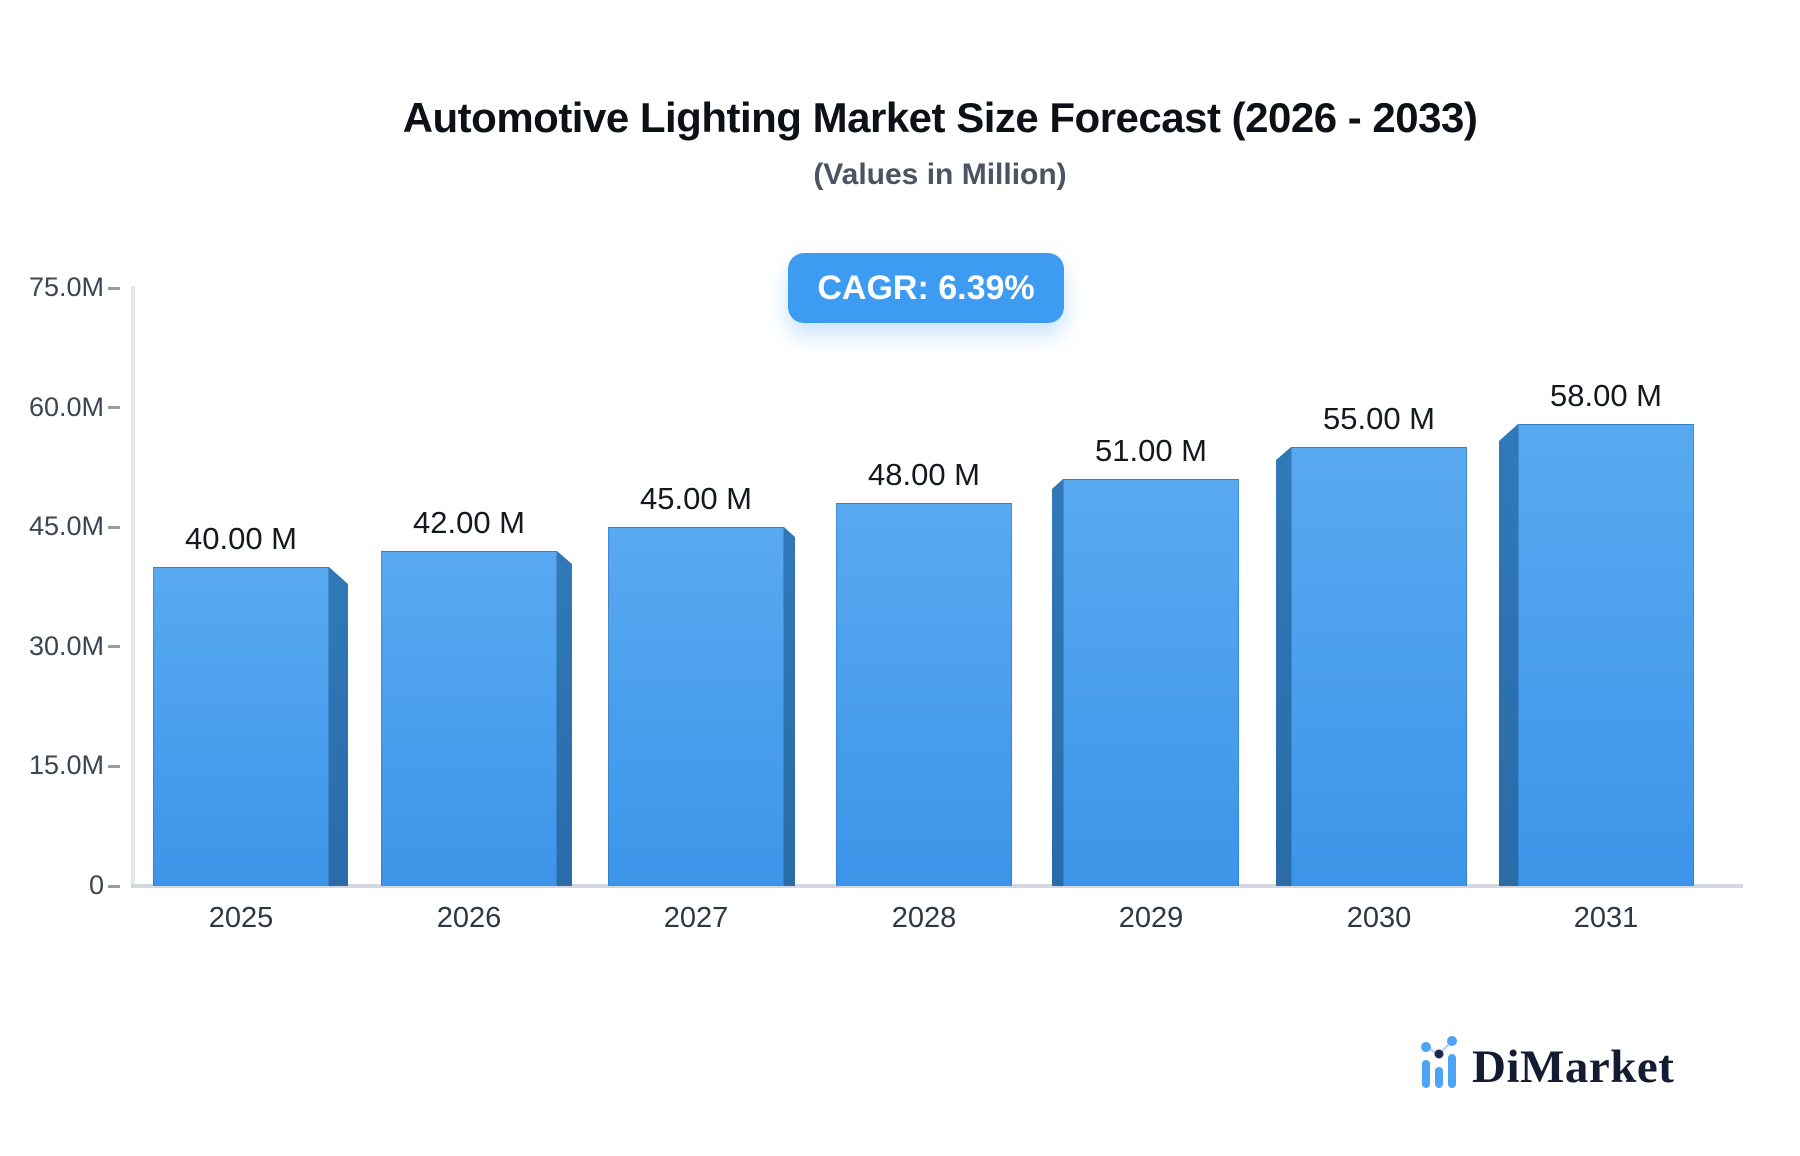  I want to click on x-tick-label-2027: 2027, so click(696, 918).